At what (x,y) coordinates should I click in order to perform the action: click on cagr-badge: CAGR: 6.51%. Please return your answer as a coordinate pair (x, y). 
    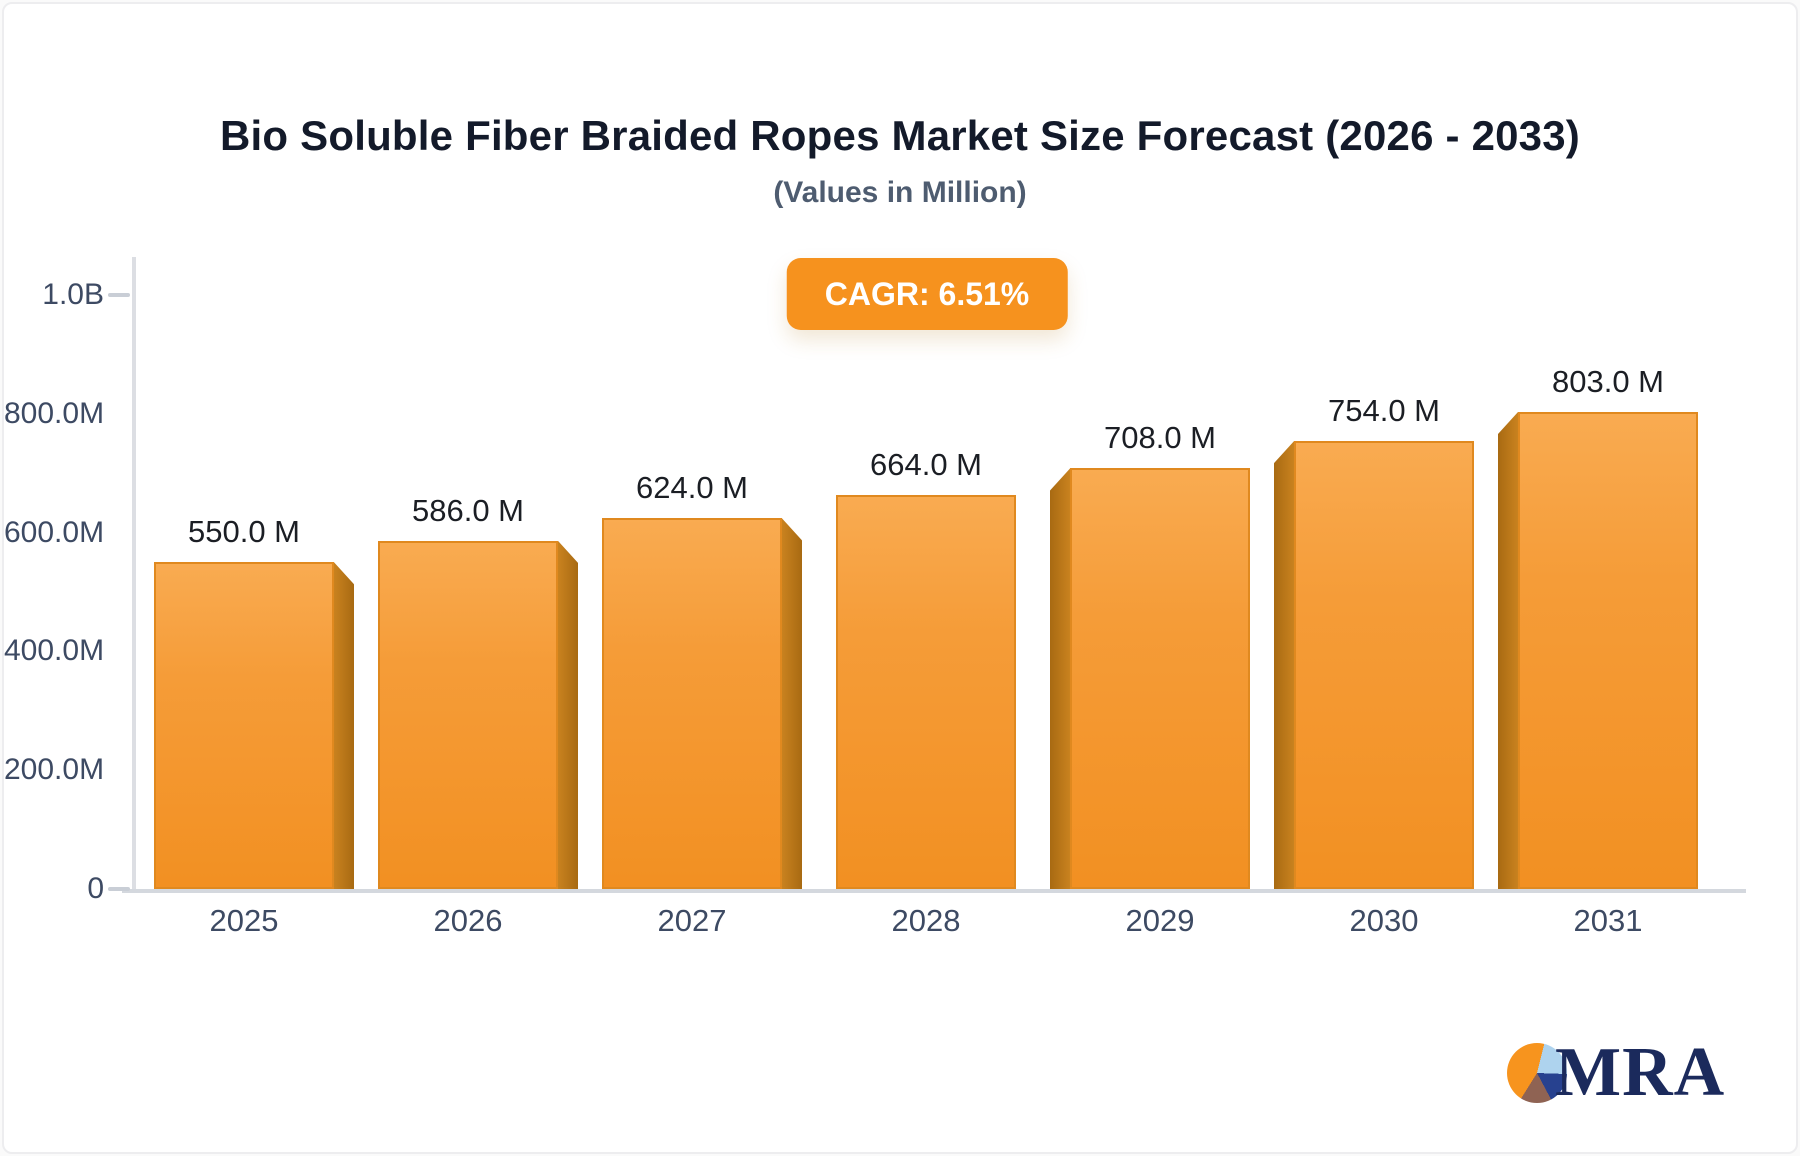
    Looking at the image, I should click on (927, 294).